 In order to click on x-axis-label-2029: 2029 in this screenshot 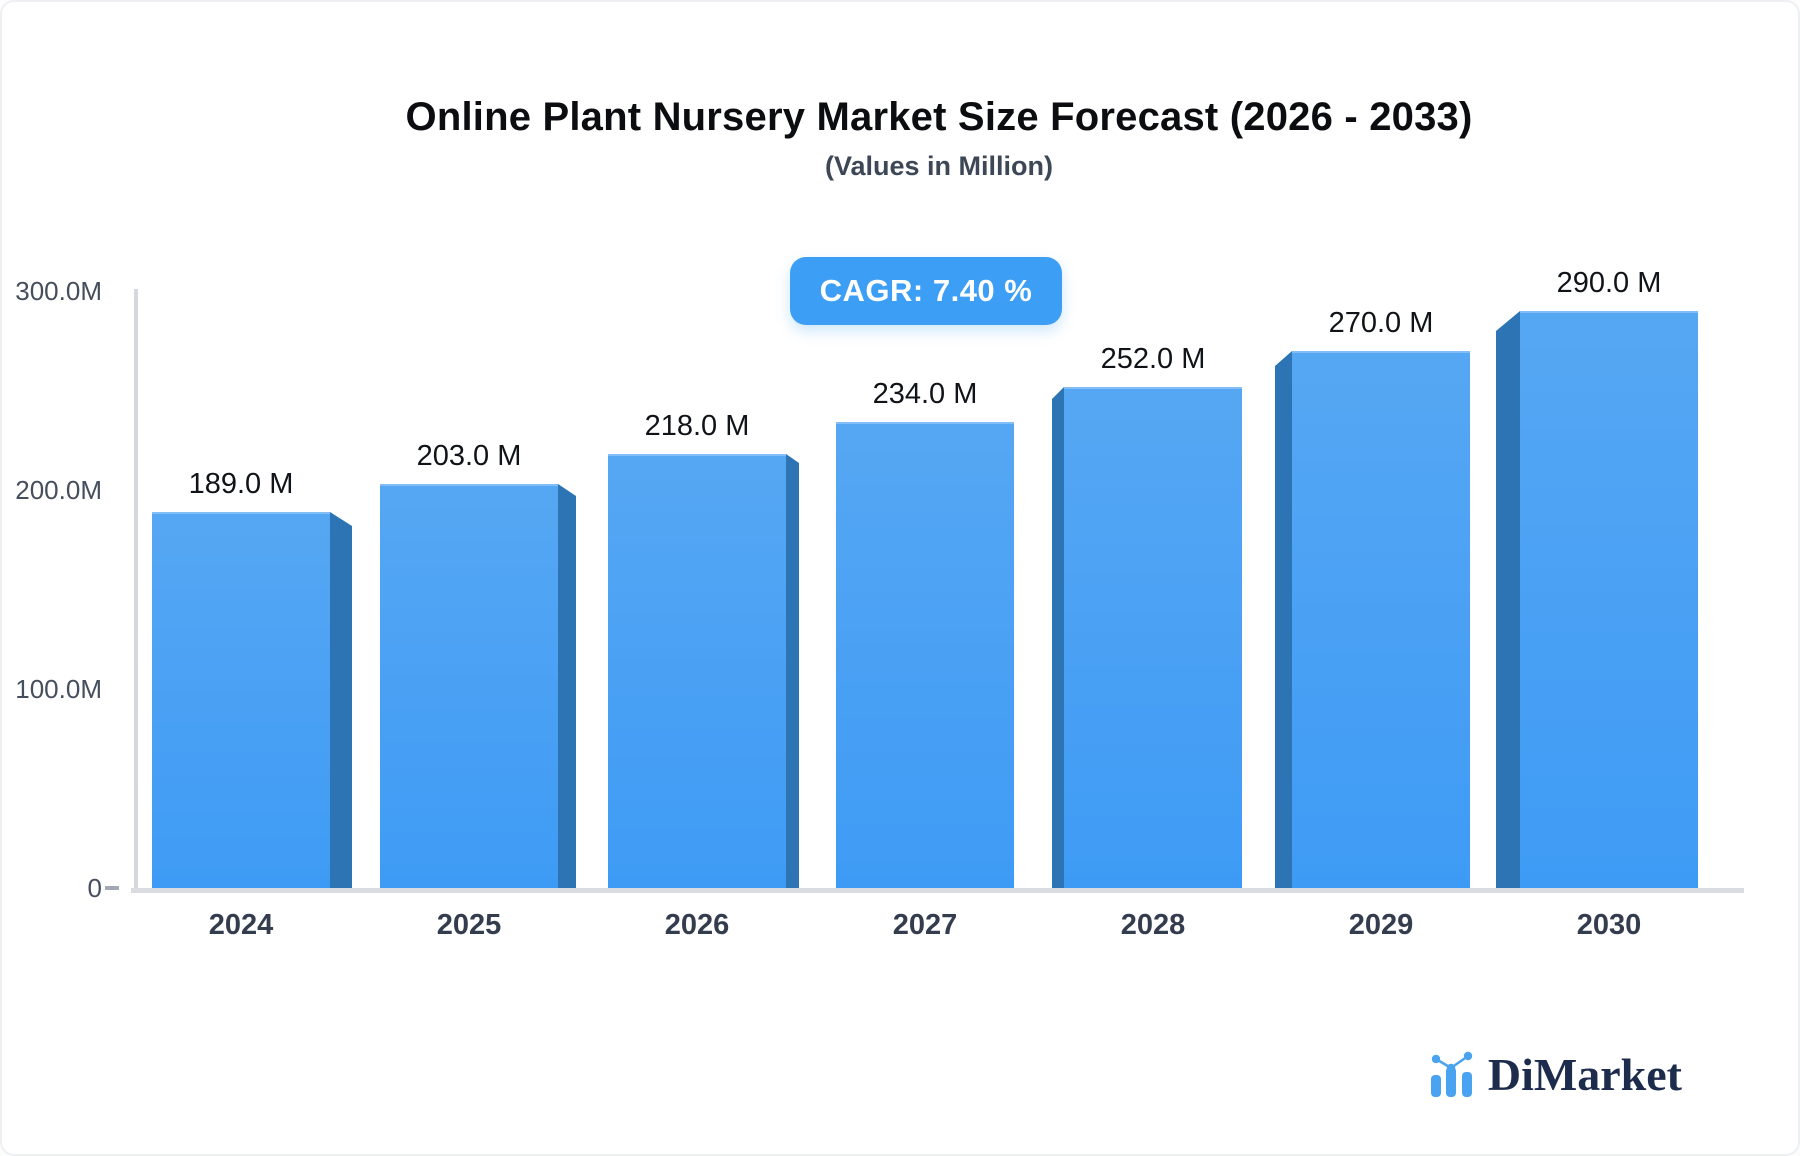, I will do `click(1381, 925)`.